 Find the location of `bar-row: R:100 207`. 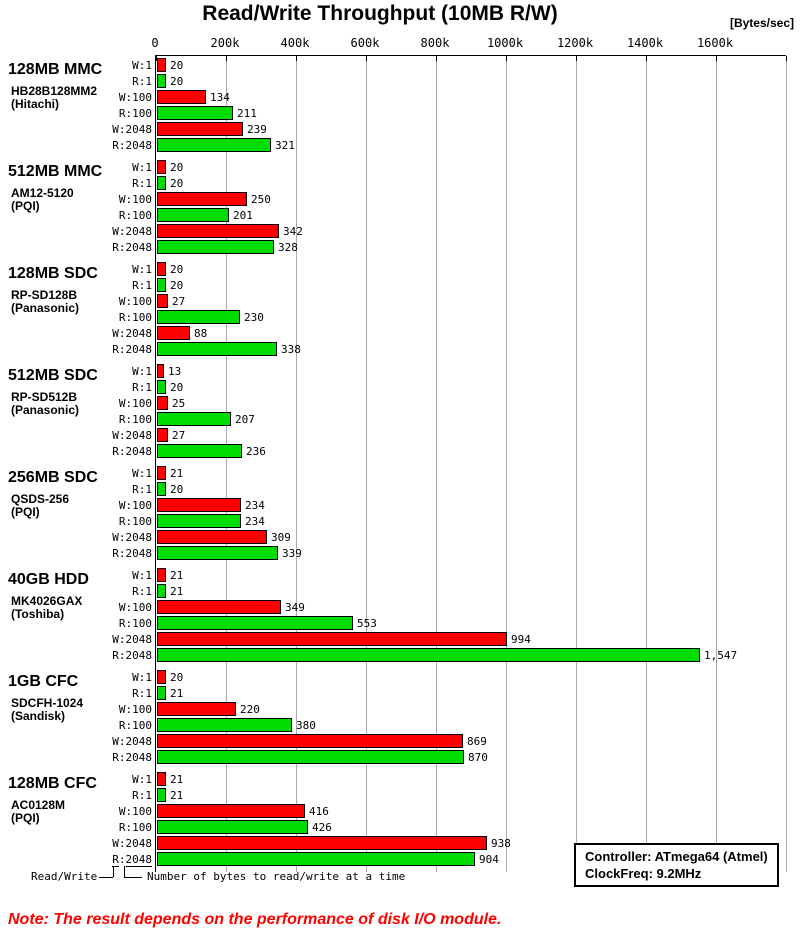

bar-row: R:100 207 is located at coordinates (187, 419).